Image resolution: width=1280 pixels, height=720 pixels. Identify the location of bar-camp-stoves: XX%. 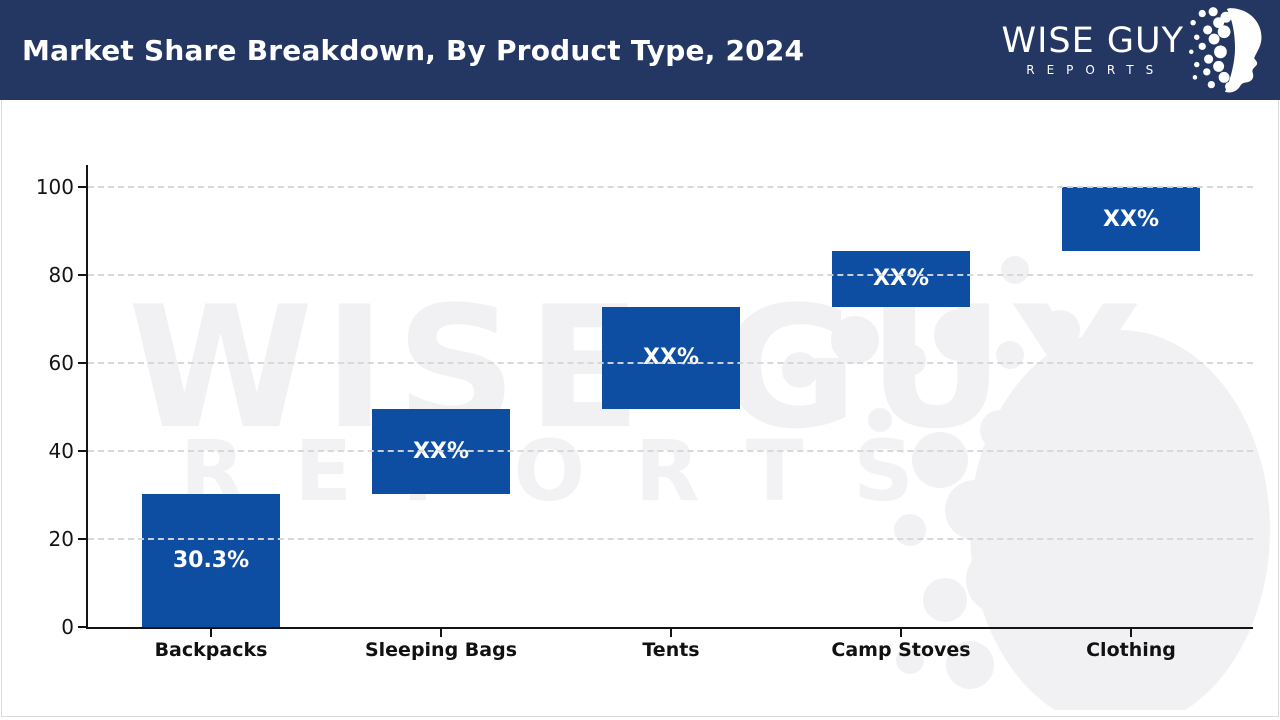
(901, 279).